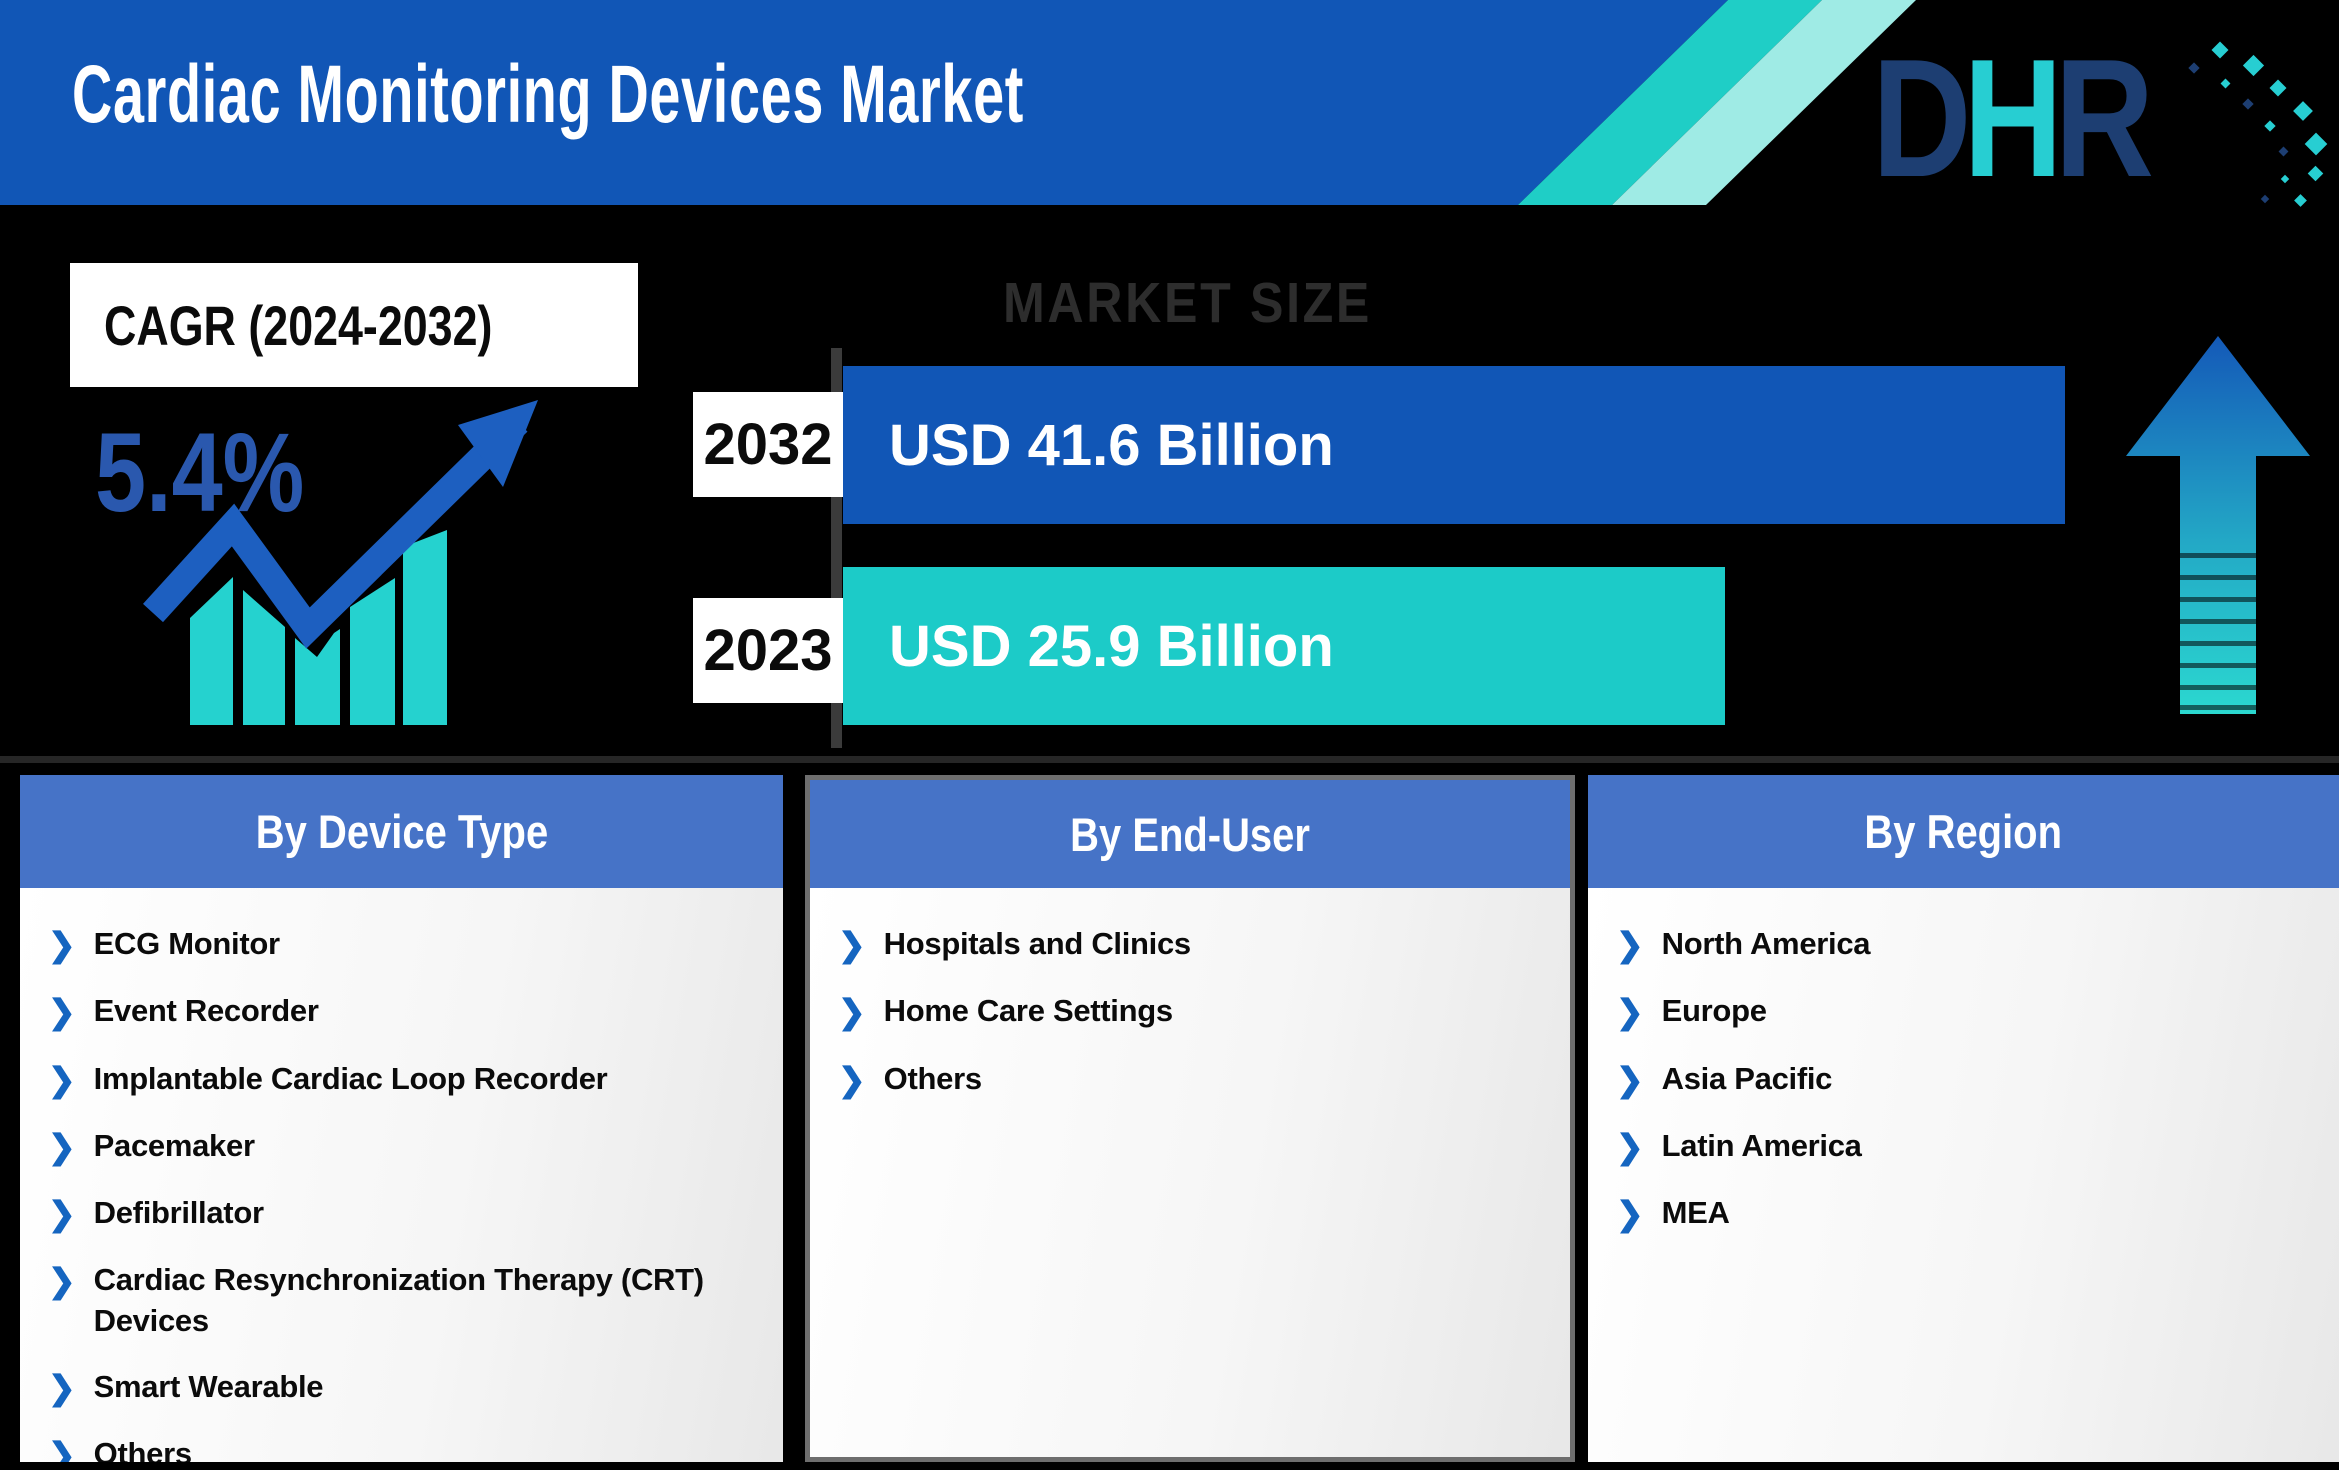  I want to click on panel-title: By Region, so click(1963, 831).